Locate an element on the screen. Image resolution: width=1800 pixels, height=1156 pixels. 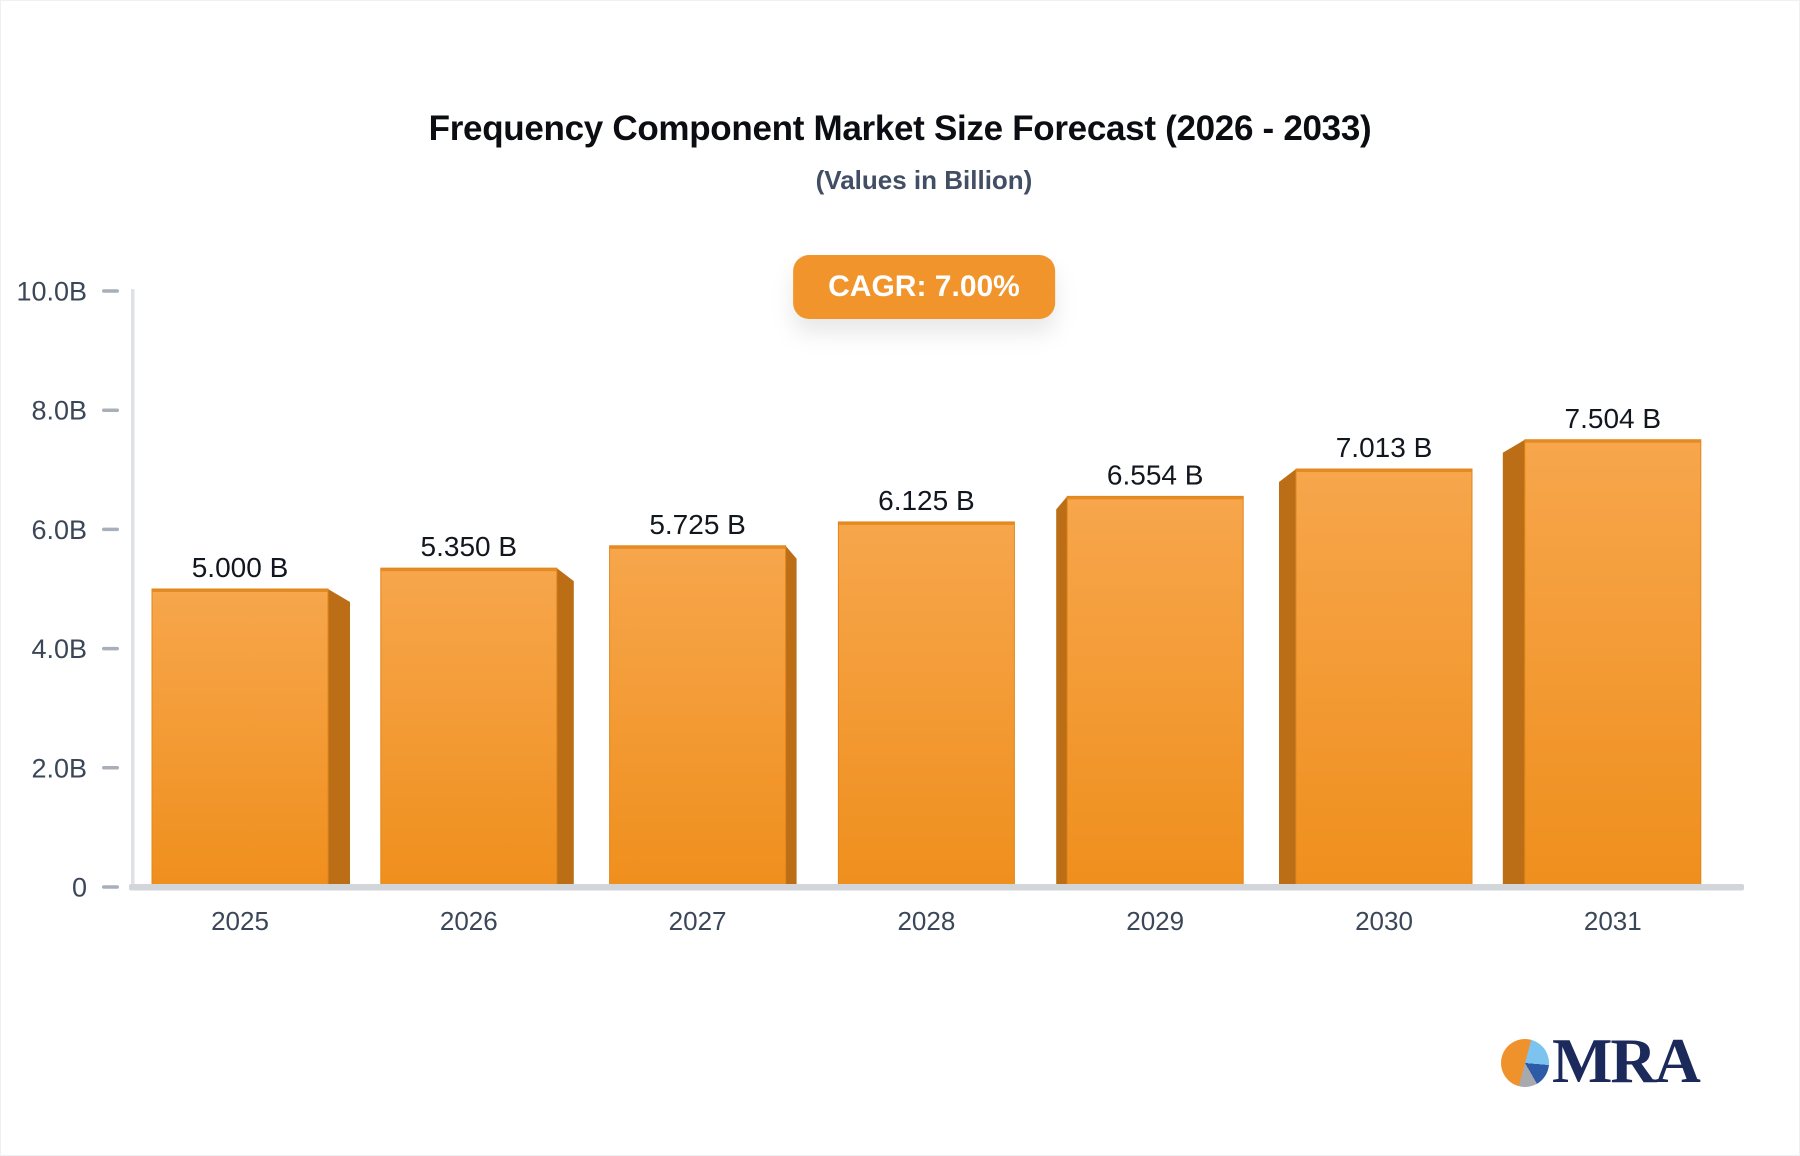
bar-value-label: 7.504 B is located at coordinates (1613, 418).